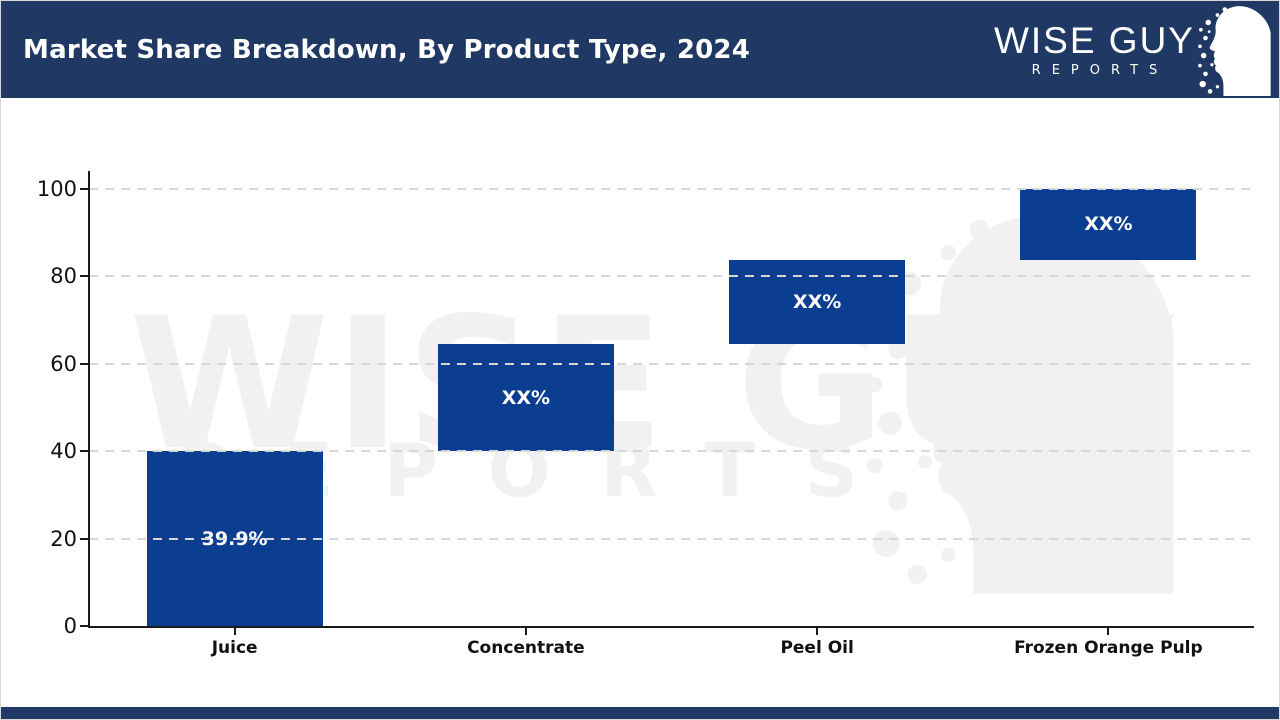 The image size is (1280, 720). What do you see at coordinates (63, 451) in the screenshot?
I see `y-tick-label: 40` at bounding box center [63, 451].